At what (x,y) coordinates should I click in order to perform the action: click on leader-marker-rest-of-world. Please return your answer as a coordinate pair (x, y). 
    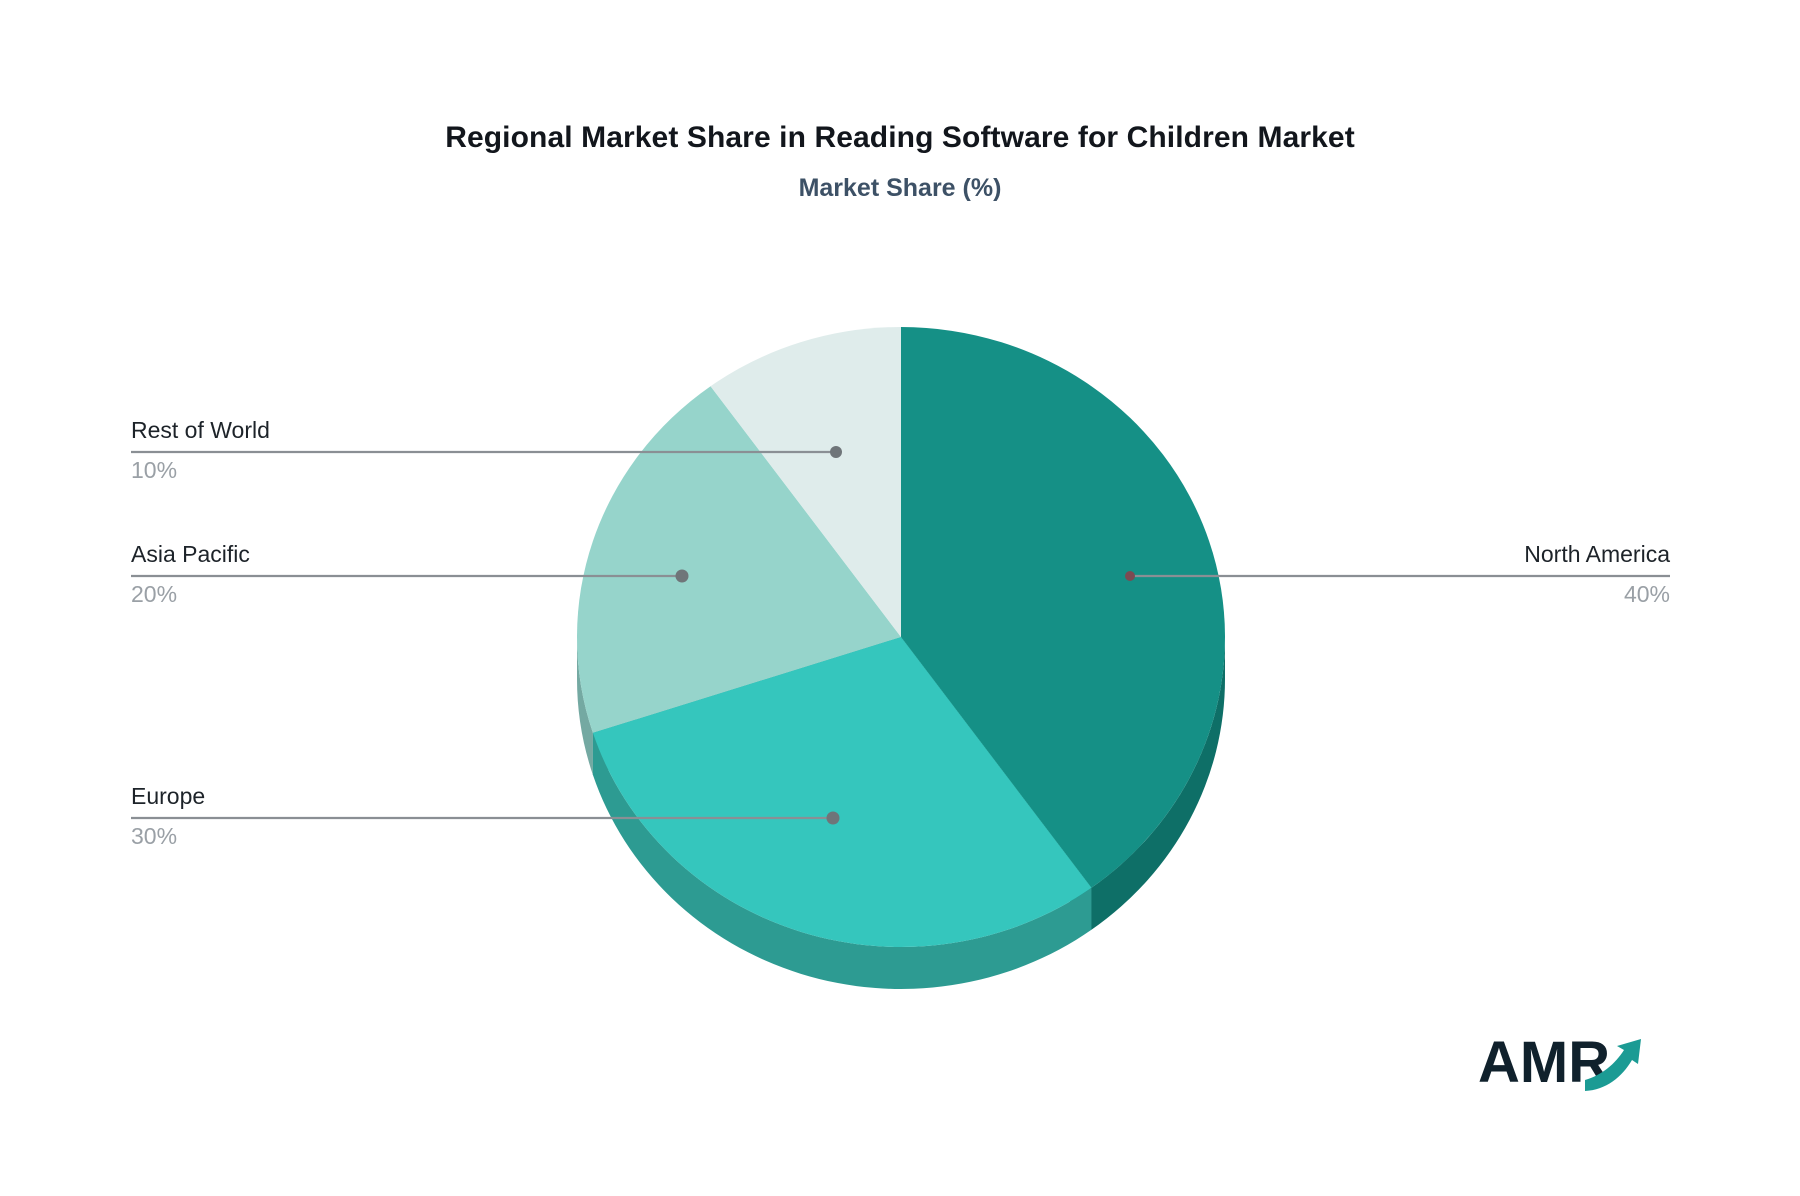
    Looking at the image, I should click on (836, 452).